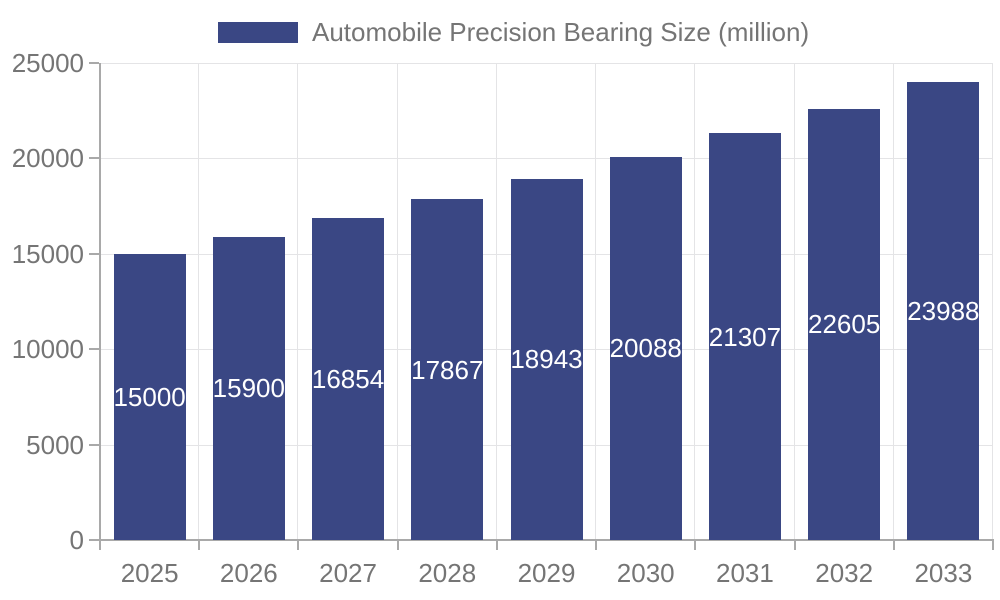  What do you see at coordinates (47, 158) in the screenshot?
I see `y-axis-tick-label: 20000` at bounding box center [47, 158].